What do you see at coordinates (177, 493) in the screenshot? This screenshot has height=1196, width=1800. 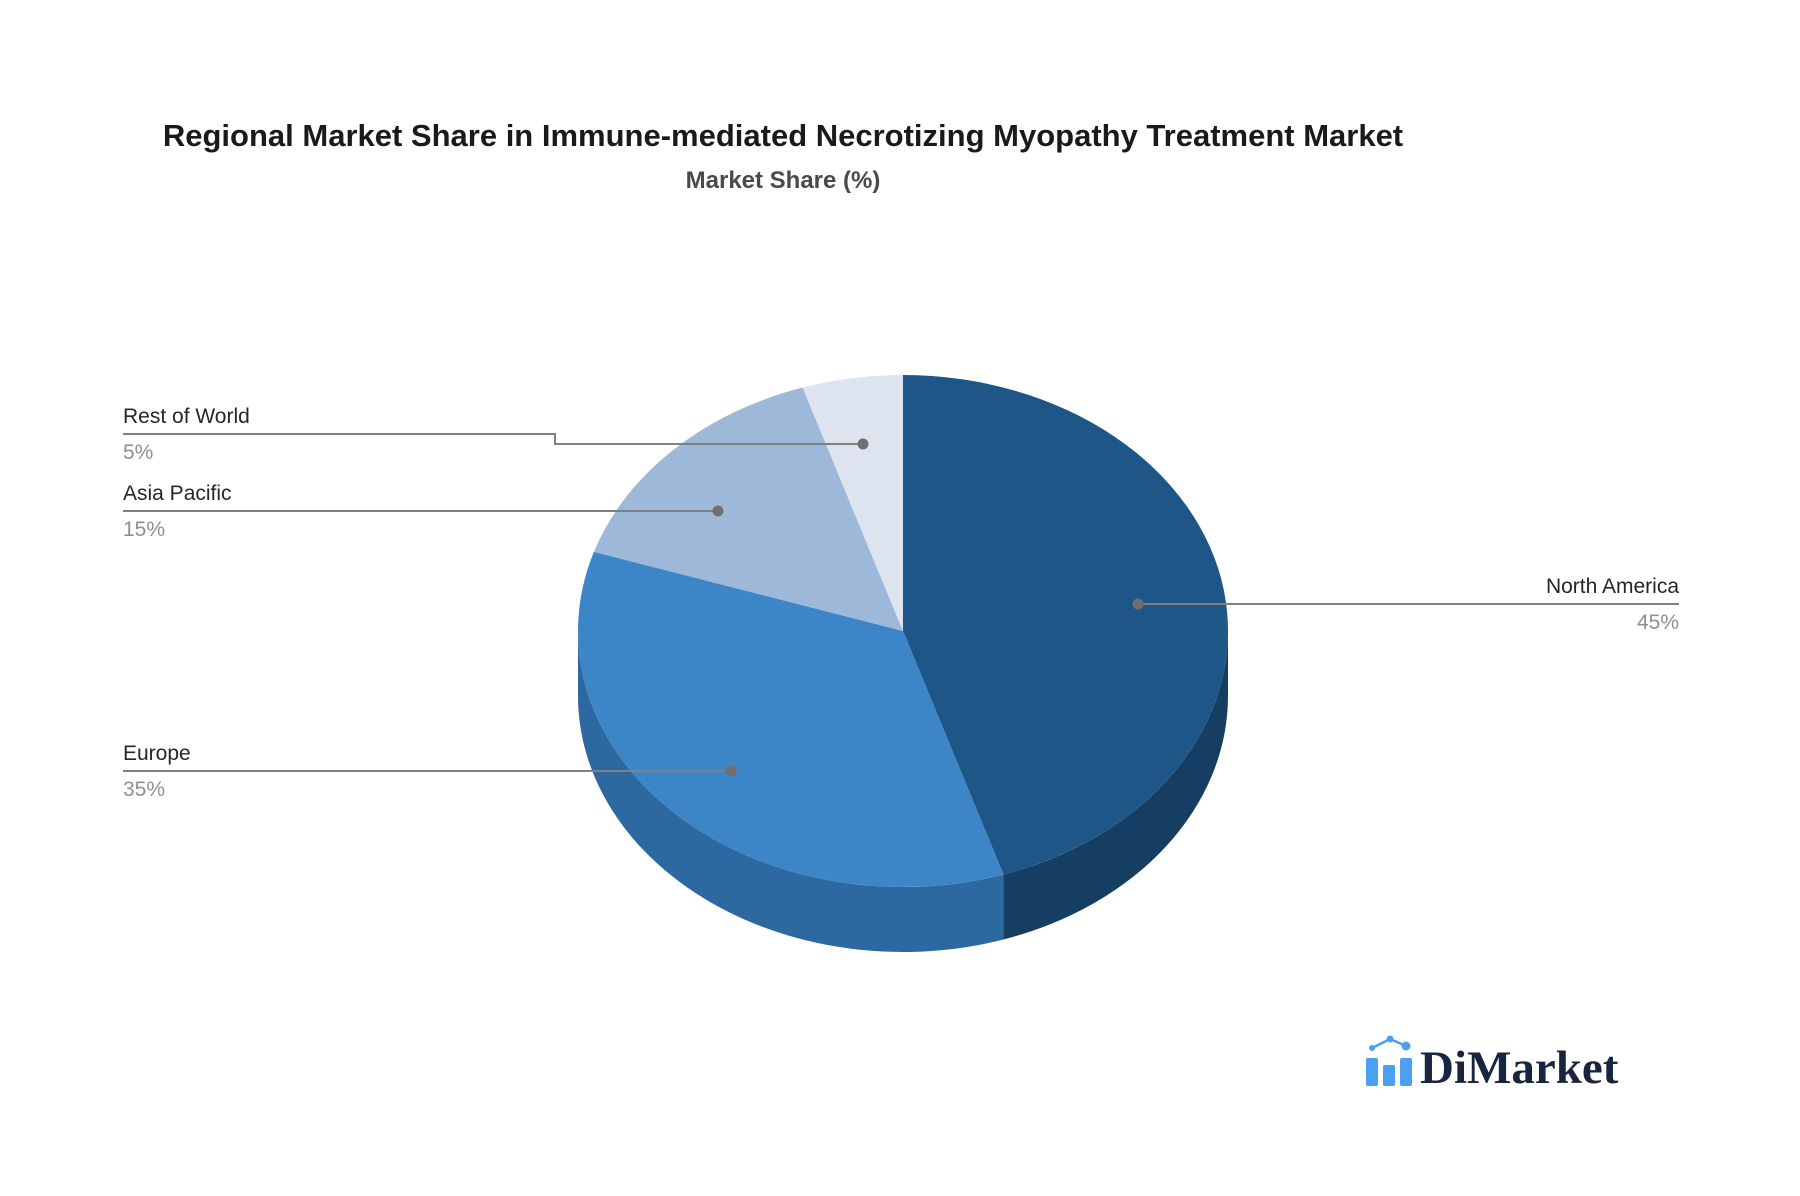 I see `label-asia-pacific: Asia Pacific` at bounding box center [177, 493].